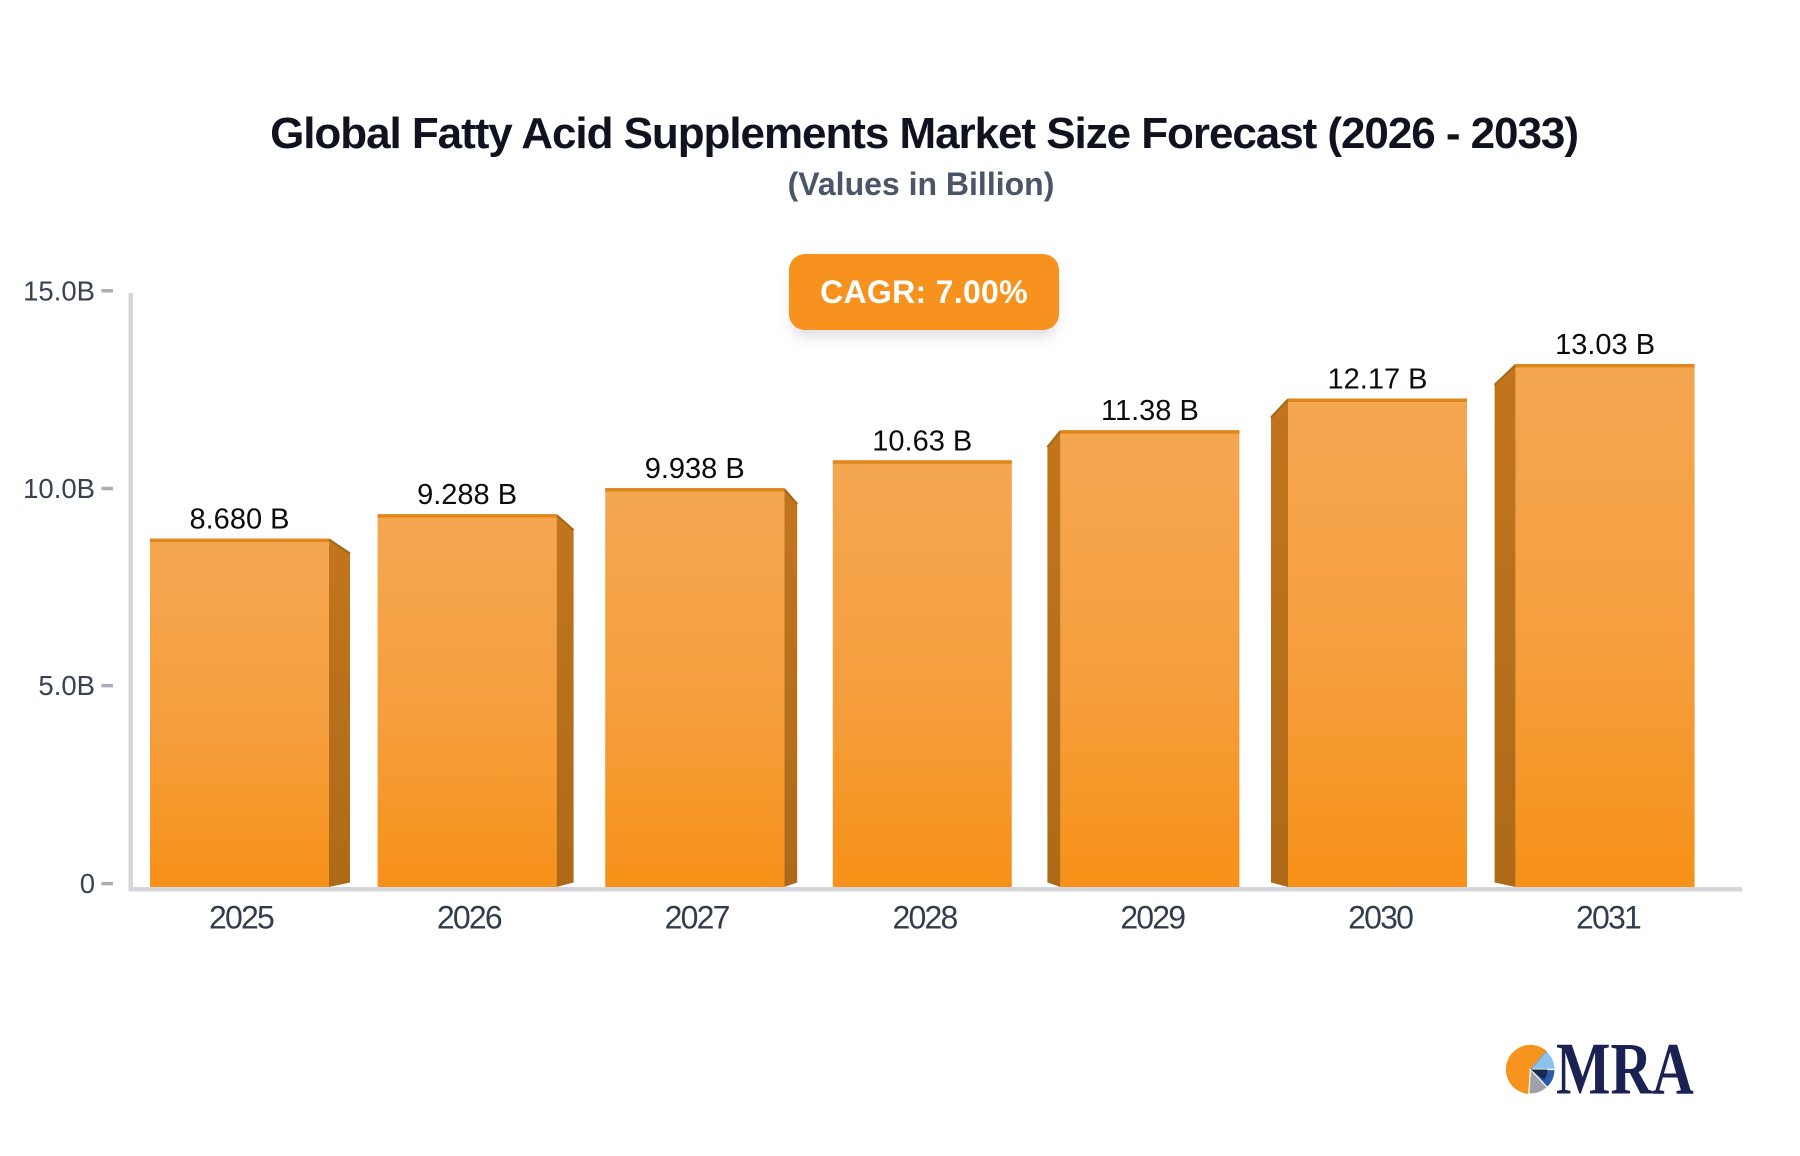 This screenshot has height=1156, width=1800. Describe the element at coordinates (1152, 918) in the screenshot. I see `svg-text: 2029` at that location.